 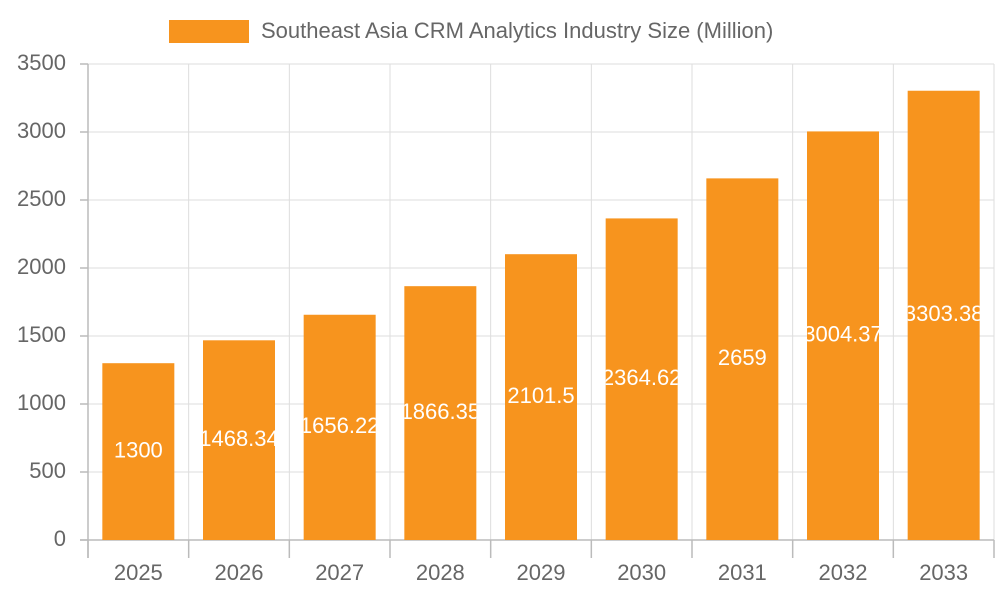 What do you see at coordinates (60, 538) in the screenshot?
I see `y-tick-label: 0` at bounding box center [60, 538].